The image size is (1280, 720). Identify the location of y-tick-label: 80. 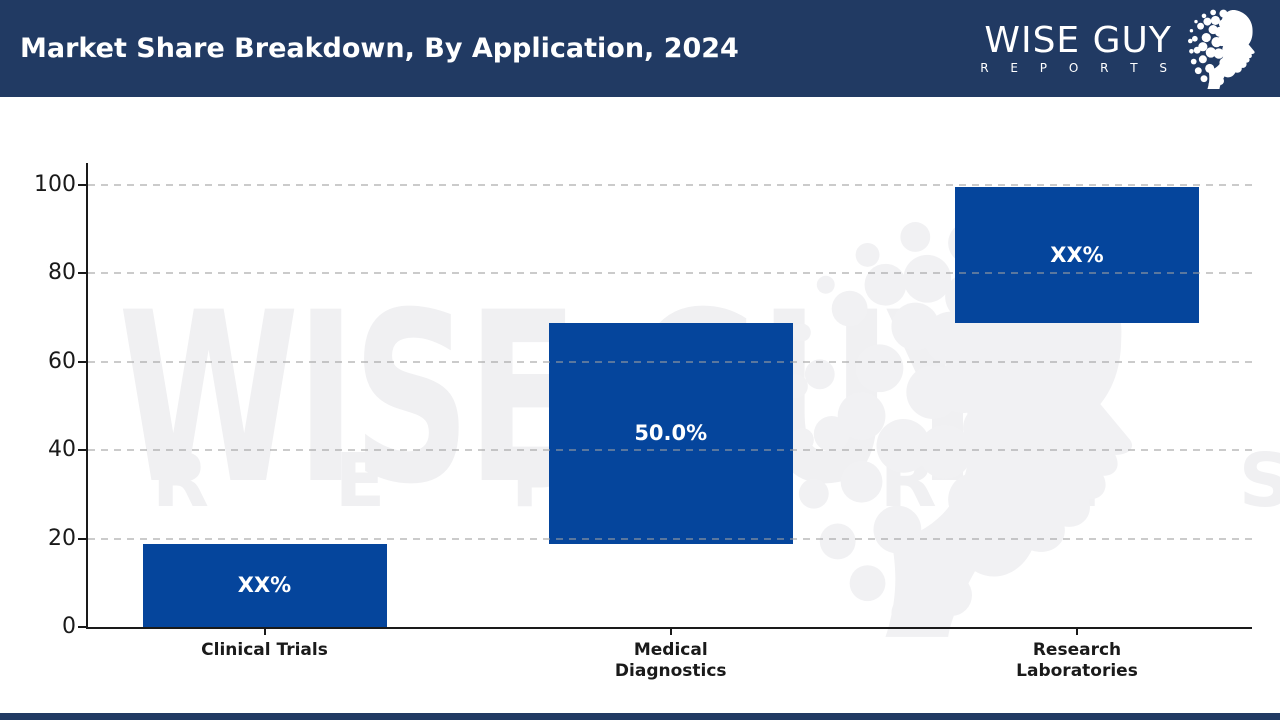
(62, 273).